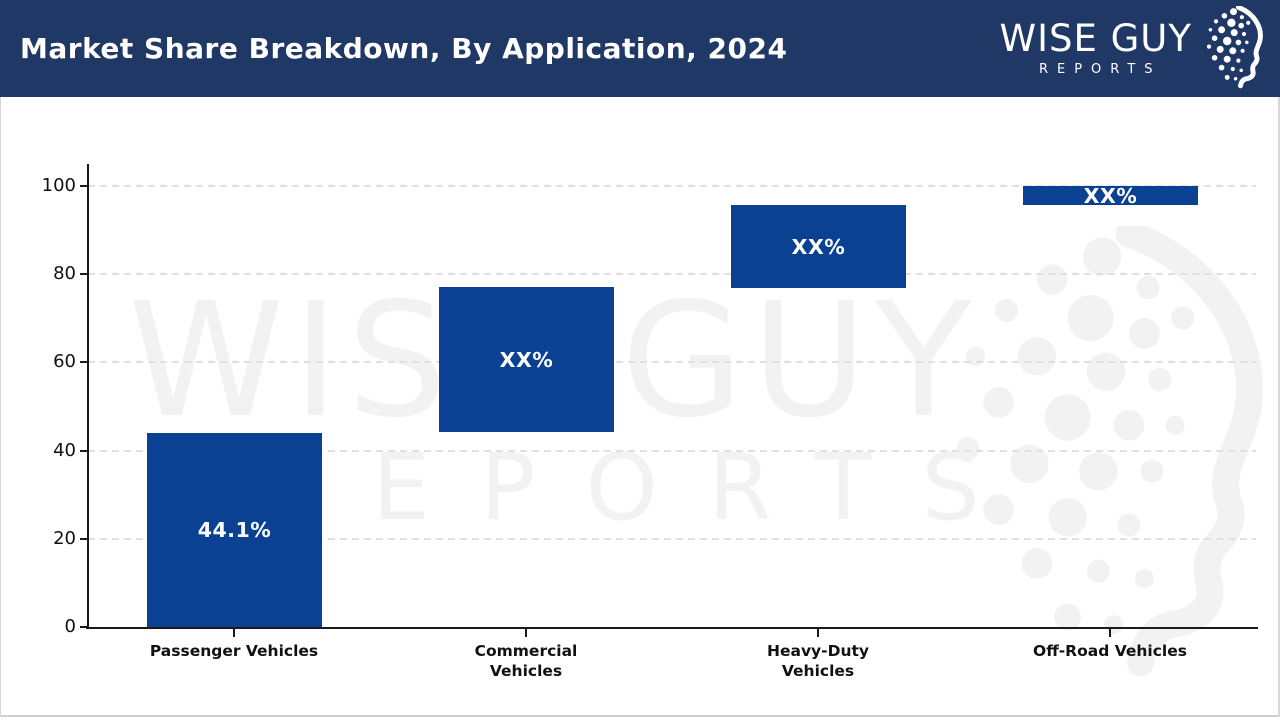 The width and height of the screenshot is (1280, 720). Describe the element at coordinates (1279, 407) in the screenshot. I see `page-right-border` at that location.